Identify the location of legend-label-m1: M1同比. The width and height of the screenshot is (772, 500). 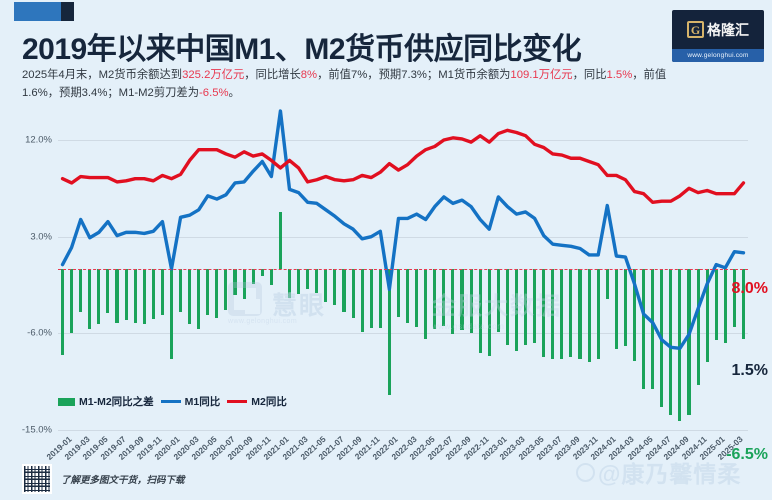
(202, 402).